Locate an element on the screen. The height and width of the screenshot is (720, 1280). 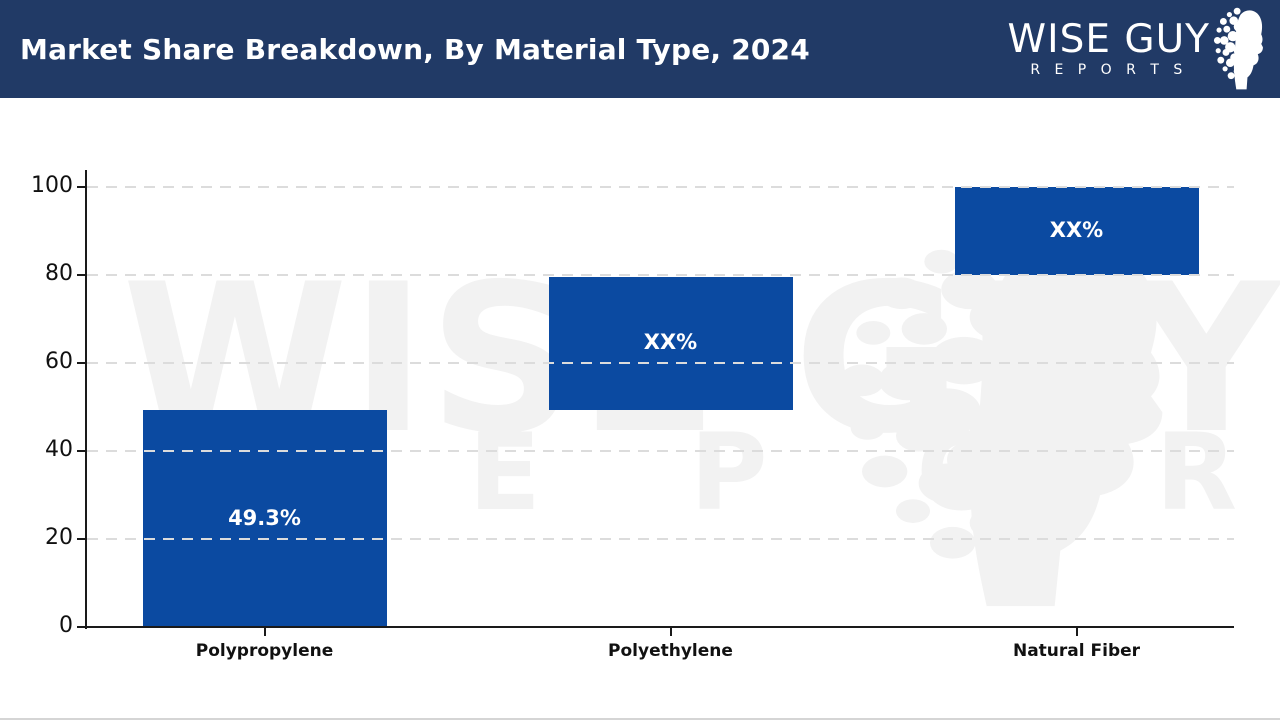
y-tick-label: 60 is located at coordinates (59, 361).